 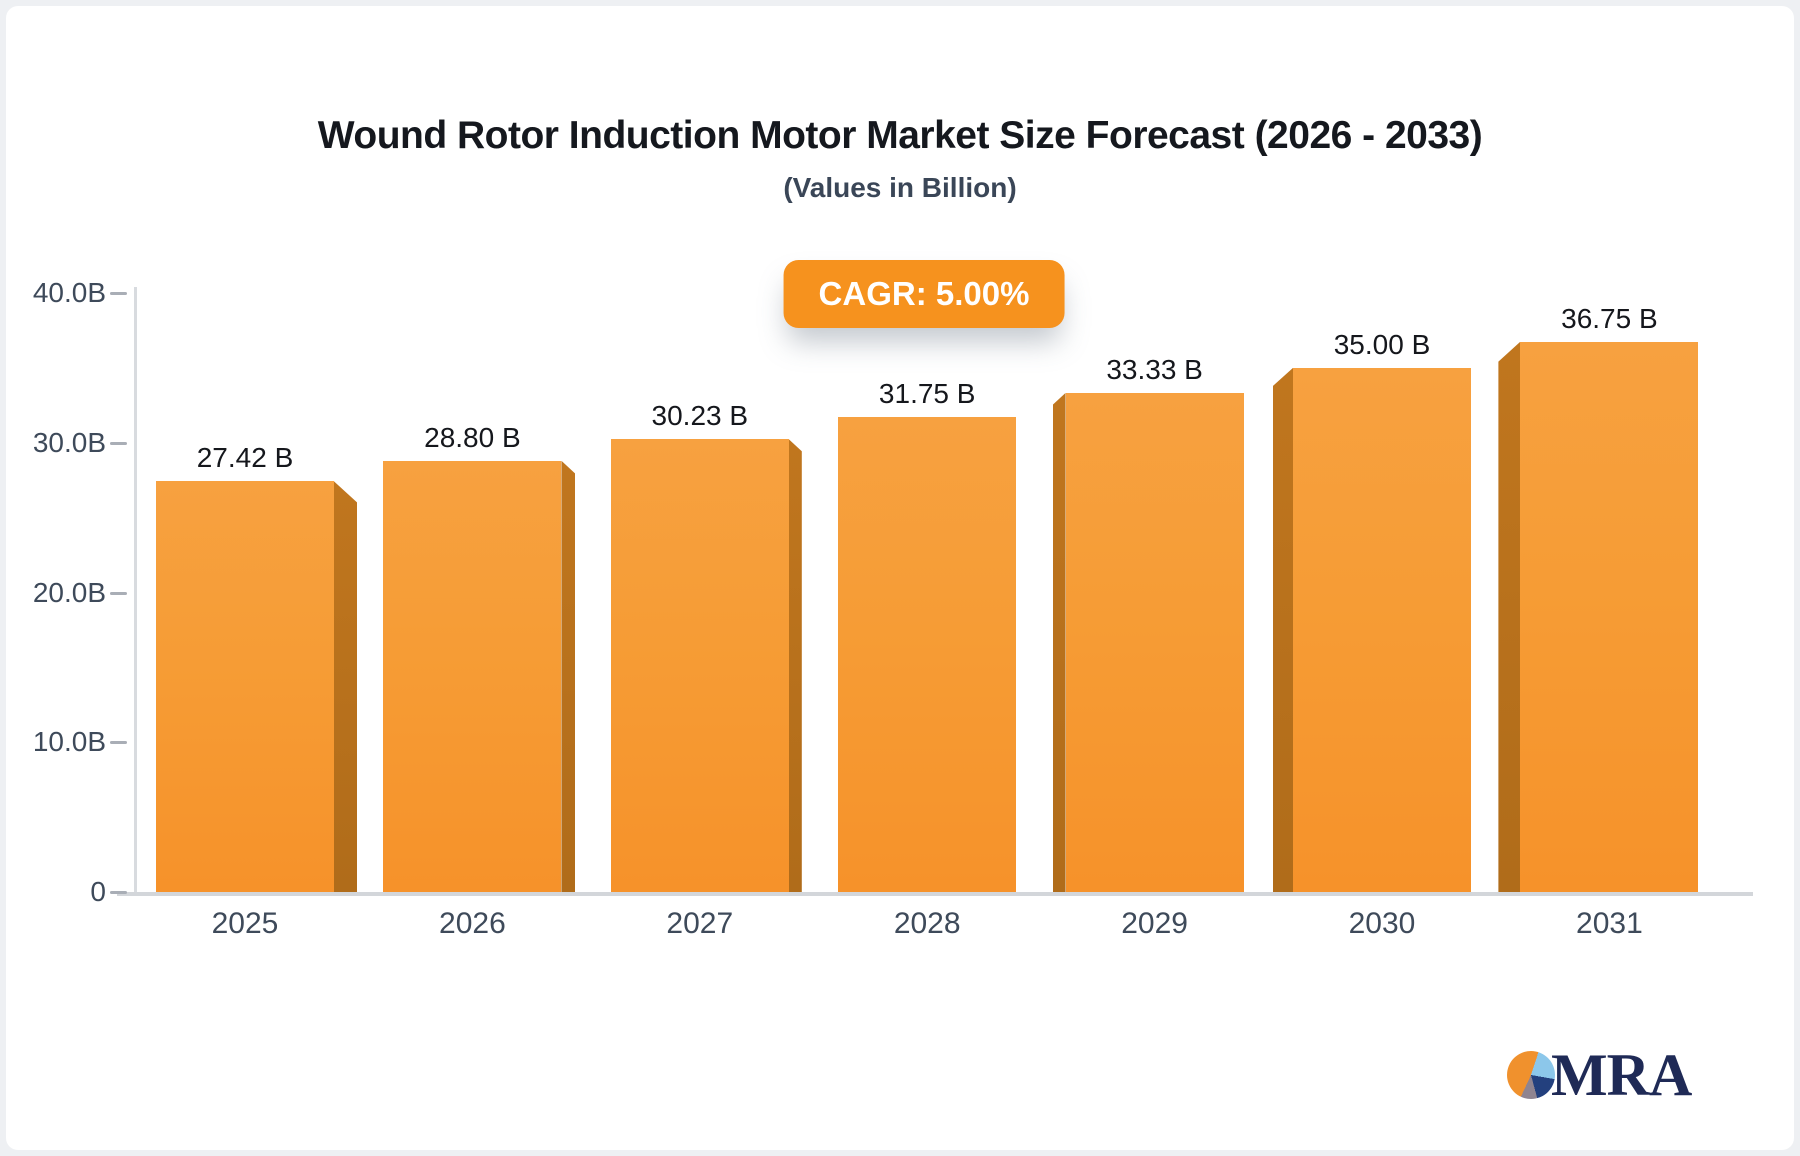 What do you see at coordinates (1609, 923) in the screenshot?
I see `x-tick-label: 2031` at bounding box center [1609, 923].